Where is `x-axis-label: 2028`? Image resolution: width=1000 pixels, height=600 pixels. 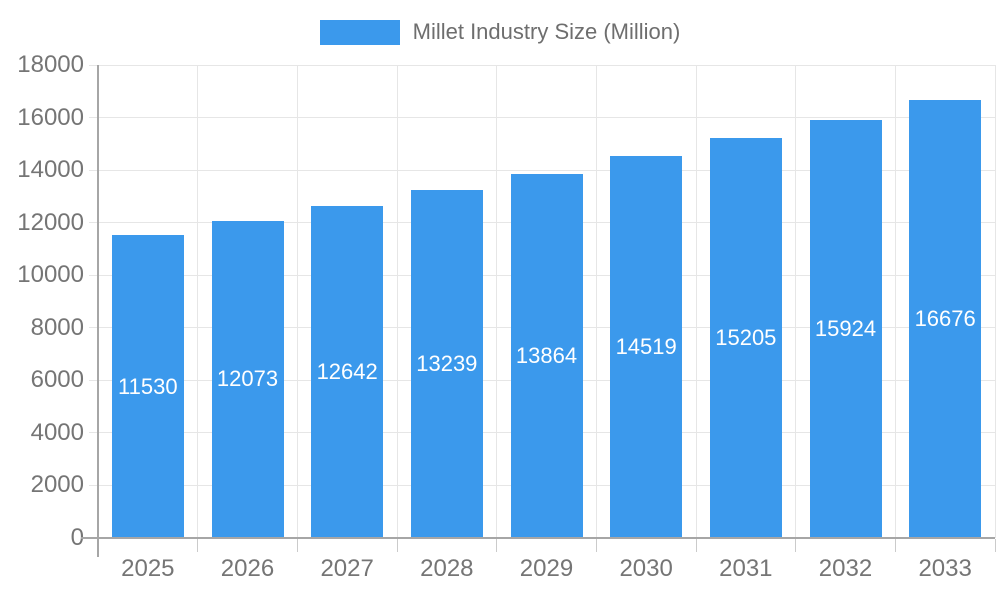
x-axis-label: 2028 is located at coordinates (447, 568).